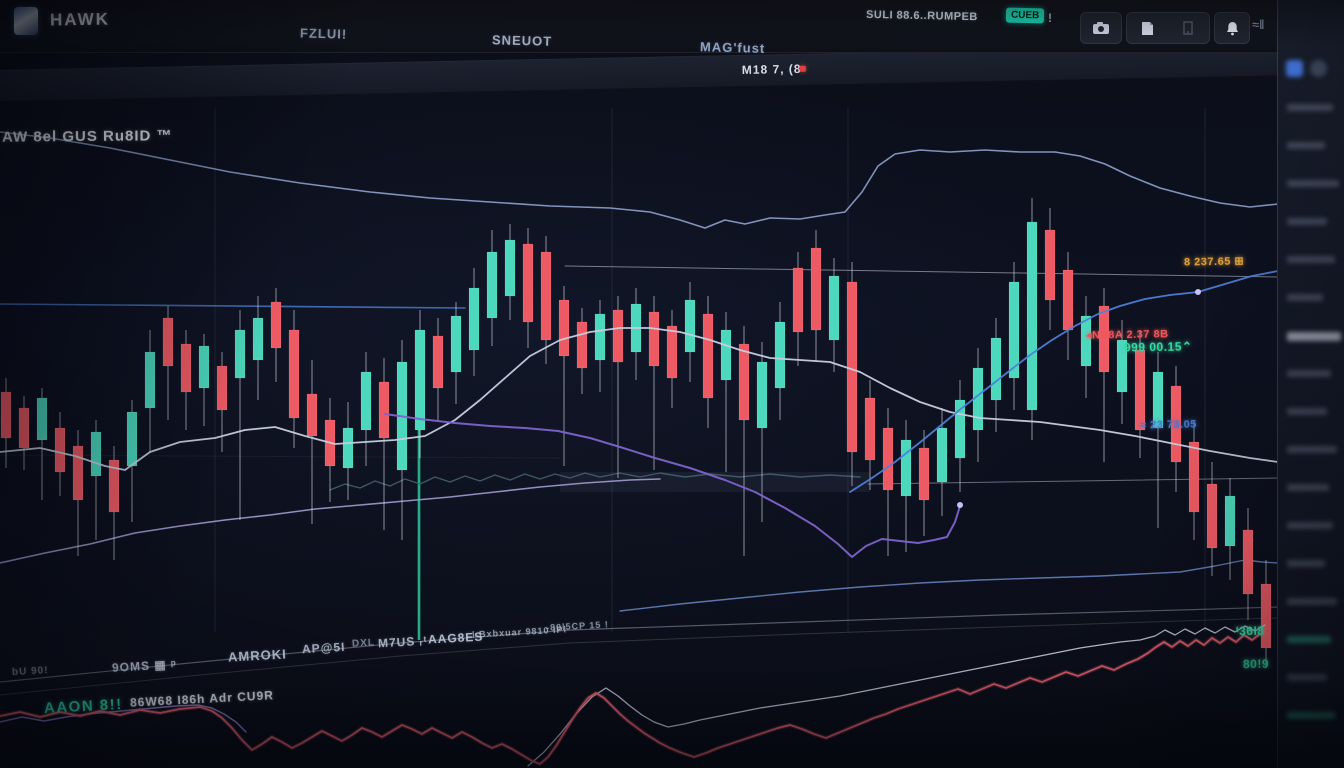  I want to click on menu-item-1: FZLUIǃ, so click(323, 33).